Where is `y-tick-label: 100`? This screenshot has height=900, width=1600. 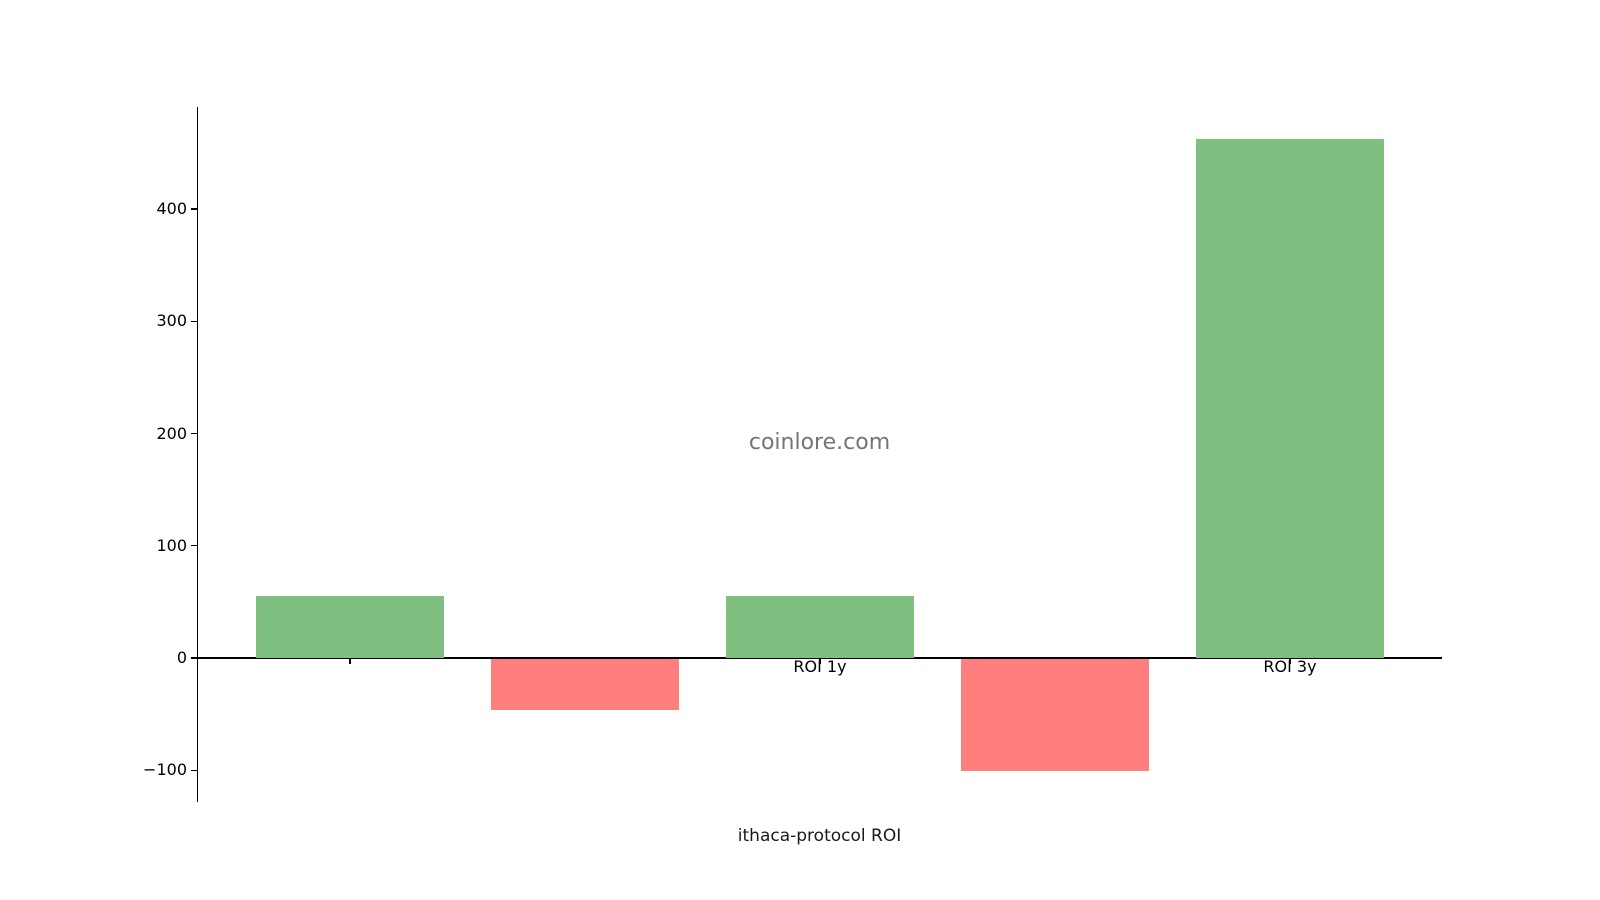
y-tick-label: 100 is located at coordinates (171, 545).